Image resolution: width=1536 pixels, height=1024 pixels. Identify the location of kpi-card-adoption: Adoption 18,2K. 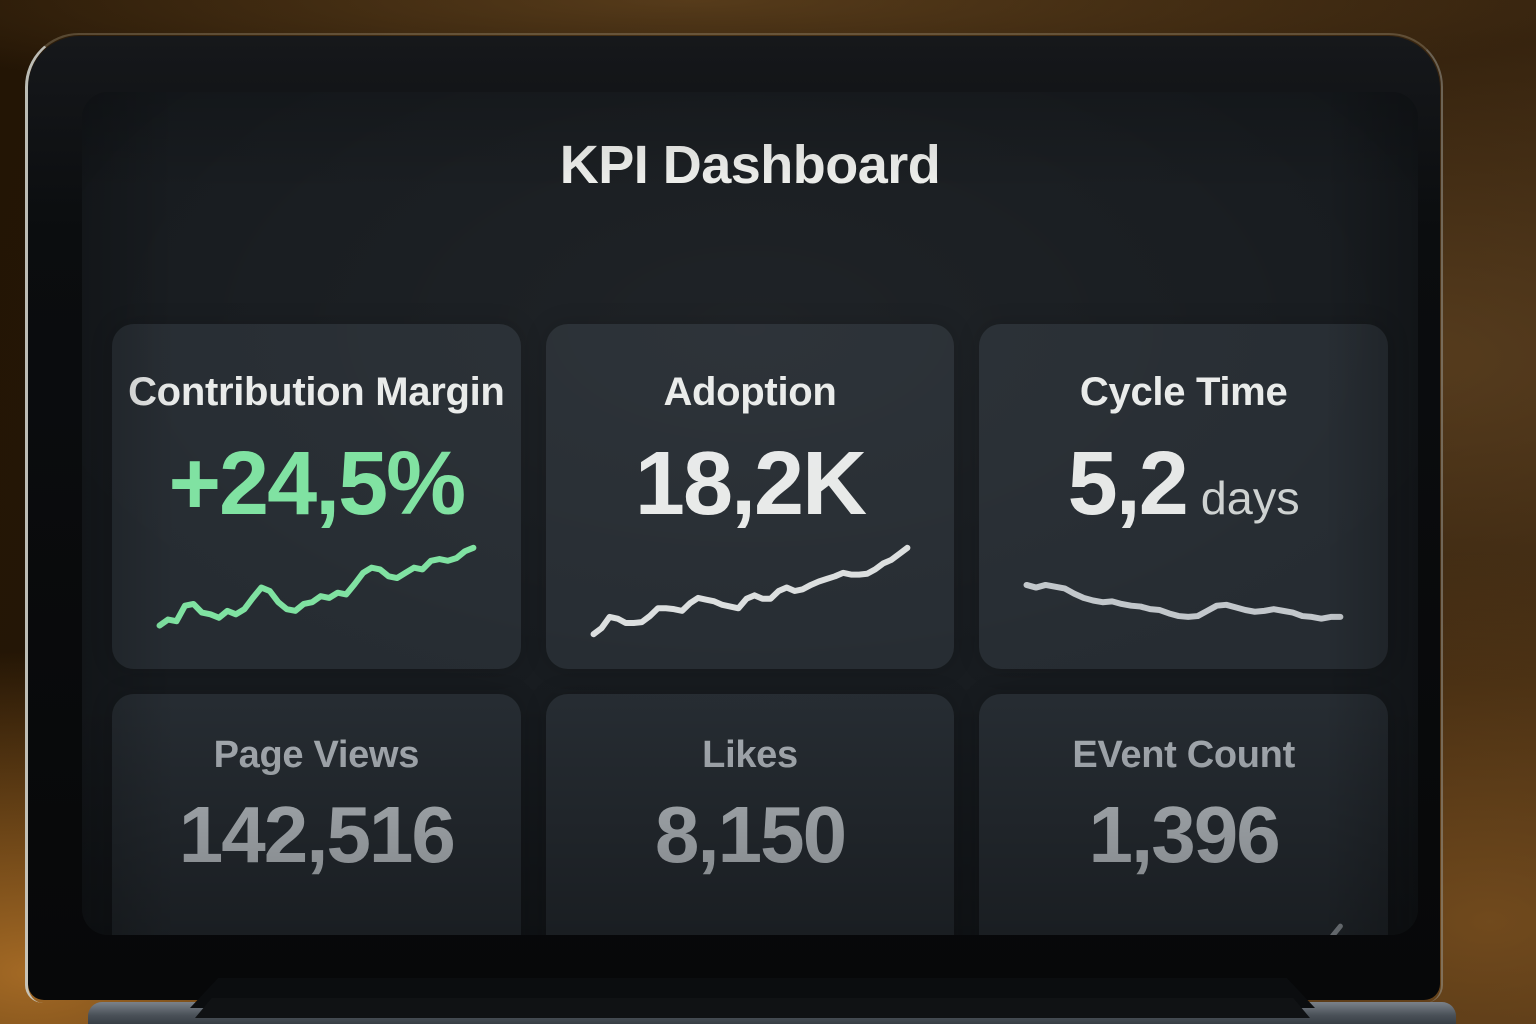
(750, 496).